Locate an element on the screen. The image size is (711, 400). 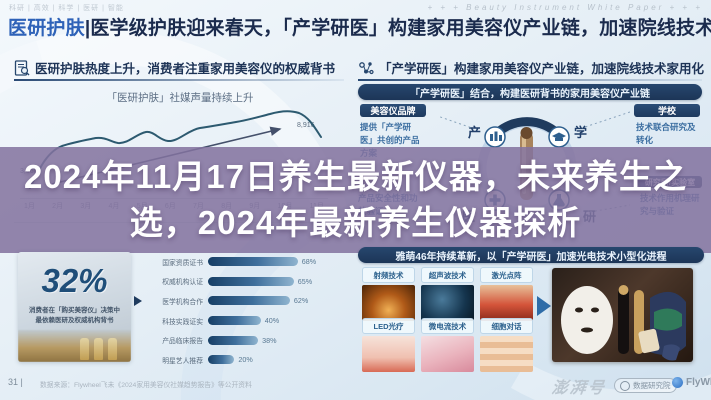
bar-row-highlighted: 医学机构合作 62% is located at coordinates (242, 301).